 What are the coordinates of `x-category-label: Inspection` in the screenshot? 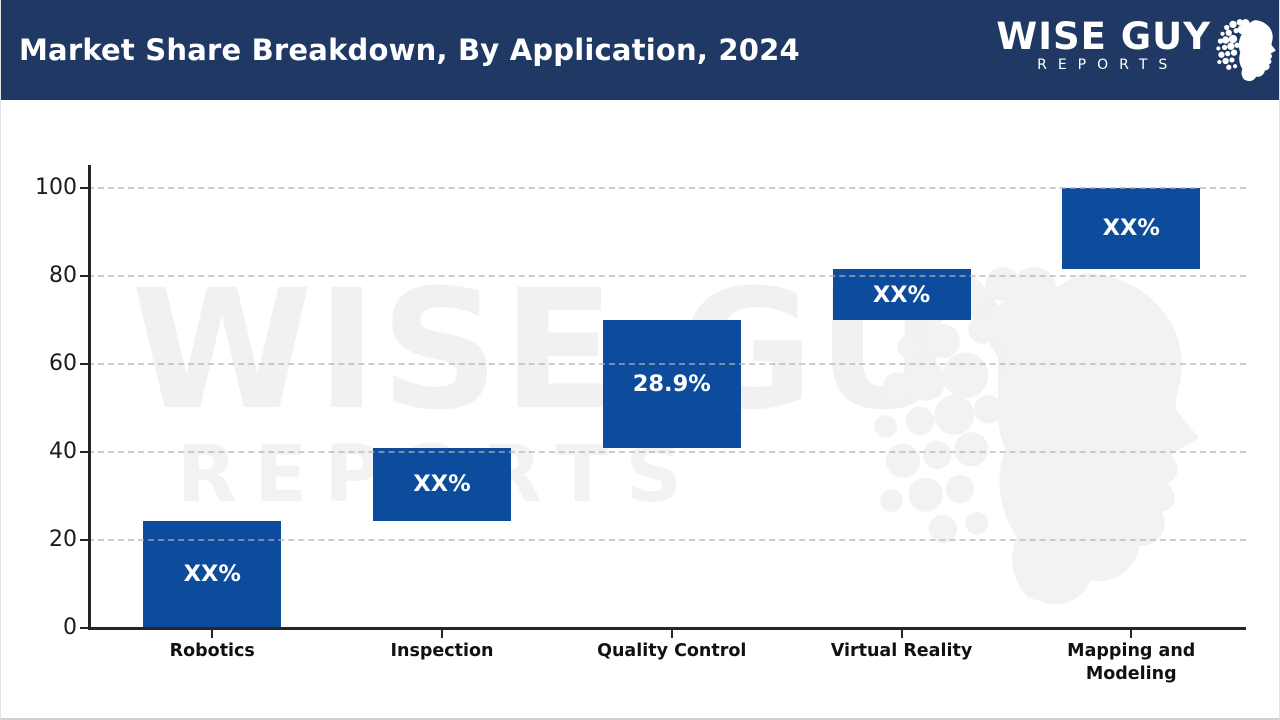 It's located at (442, 651).